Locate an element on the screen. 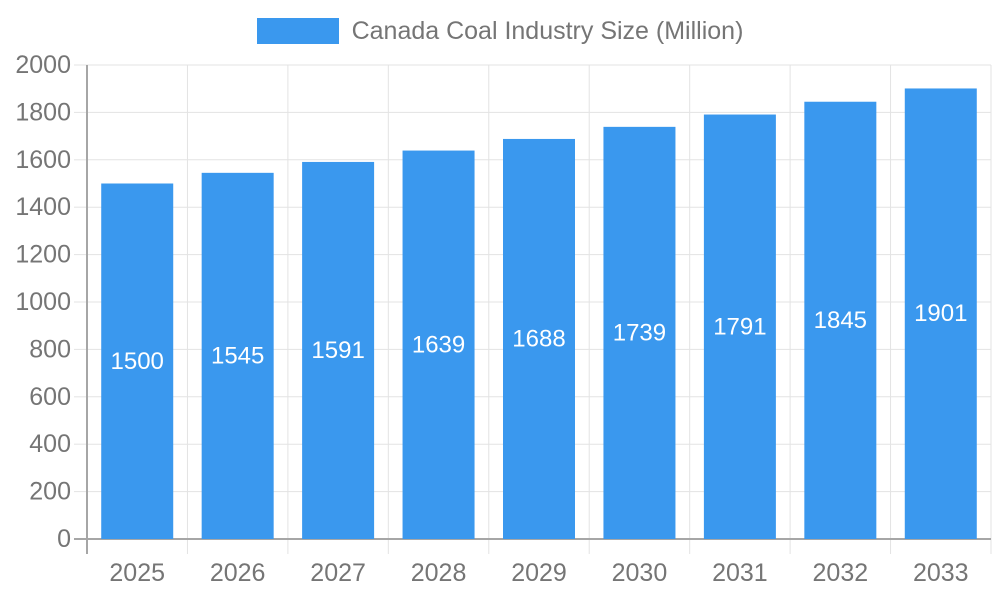  bar-value-label: 1688 is located at coordinates (538, 338).